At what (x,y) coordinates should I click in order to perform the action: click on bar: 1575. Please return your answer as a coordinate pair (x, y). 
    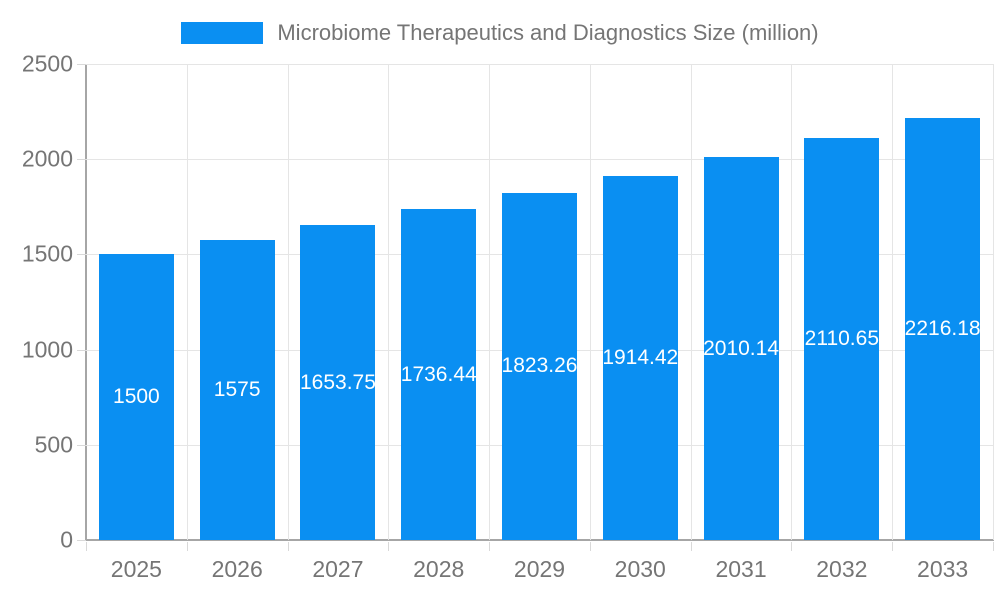
    Looking at the image, I should click on (237, 390).